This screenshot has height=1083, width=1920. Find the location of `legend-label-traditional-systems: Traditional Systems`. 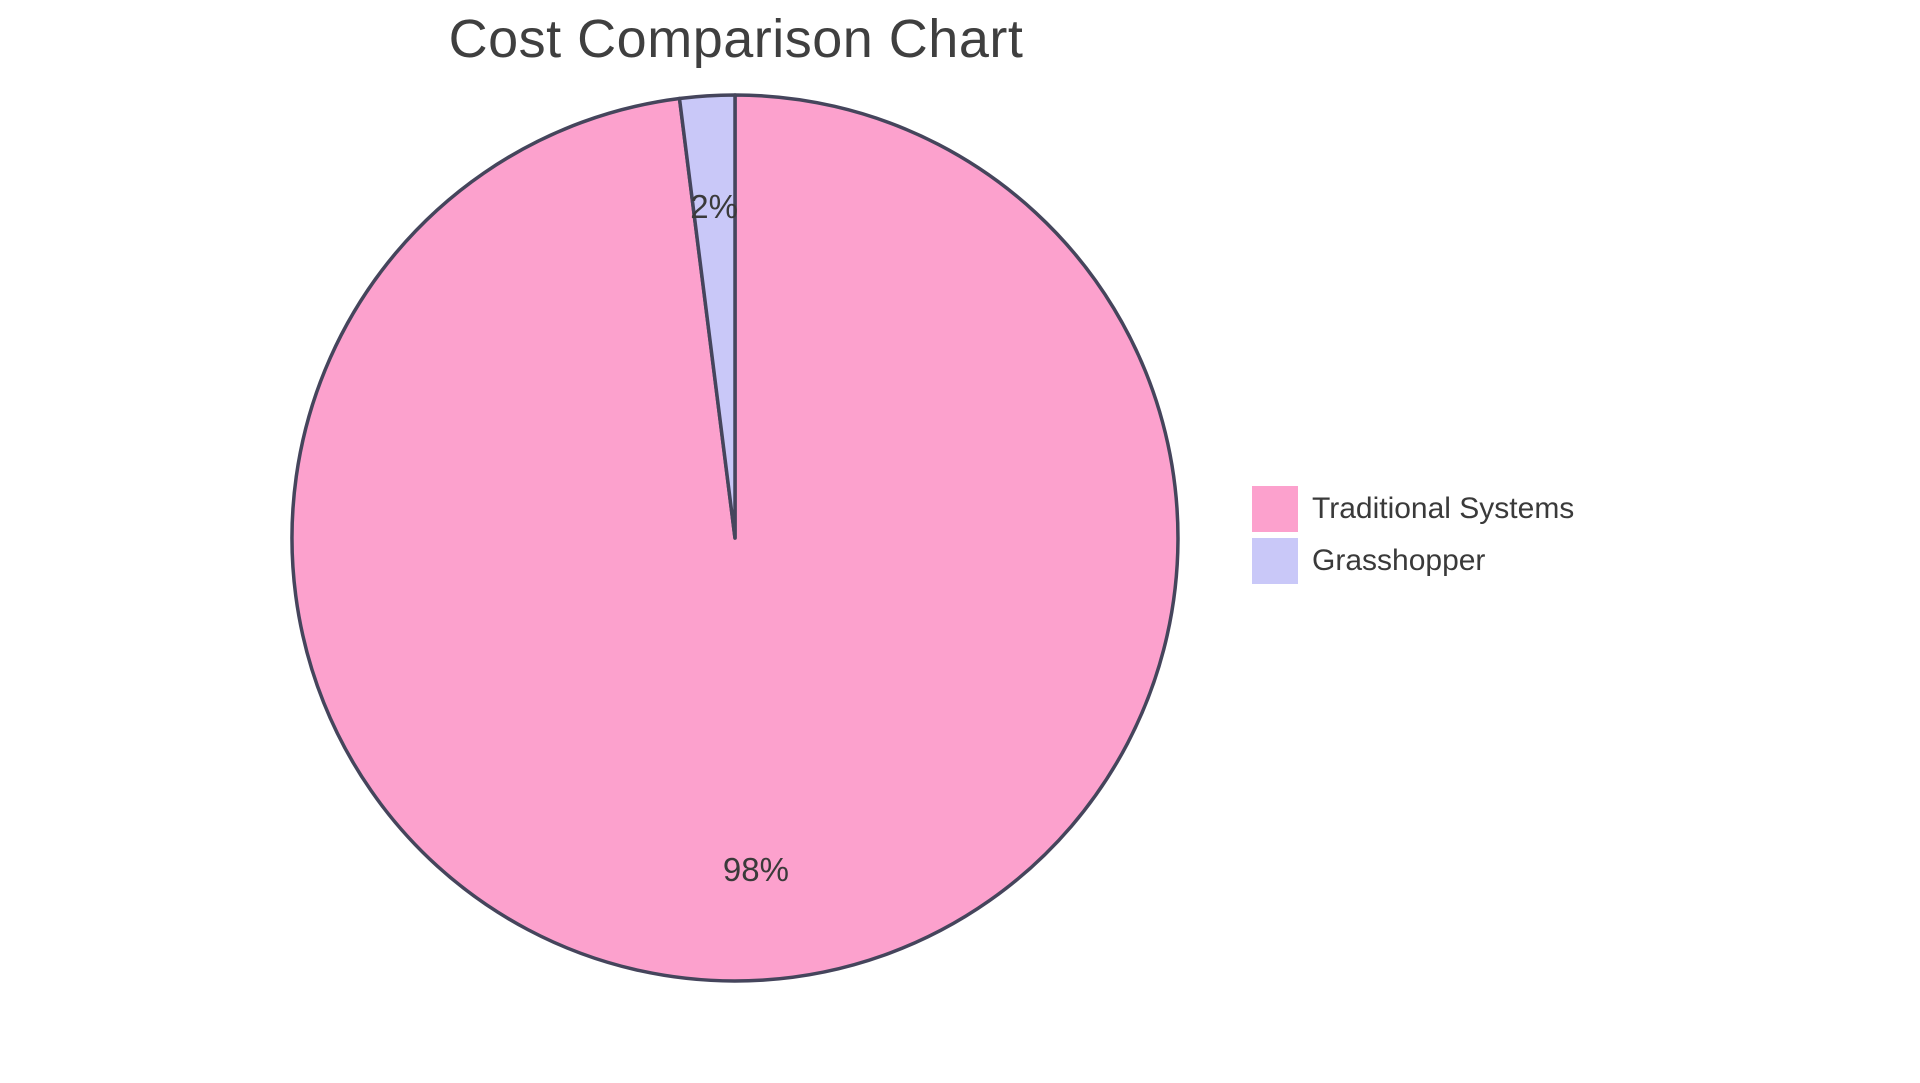

legend-label-traditional-systems: Traditional Systems is located at coordinates (1443, 508).